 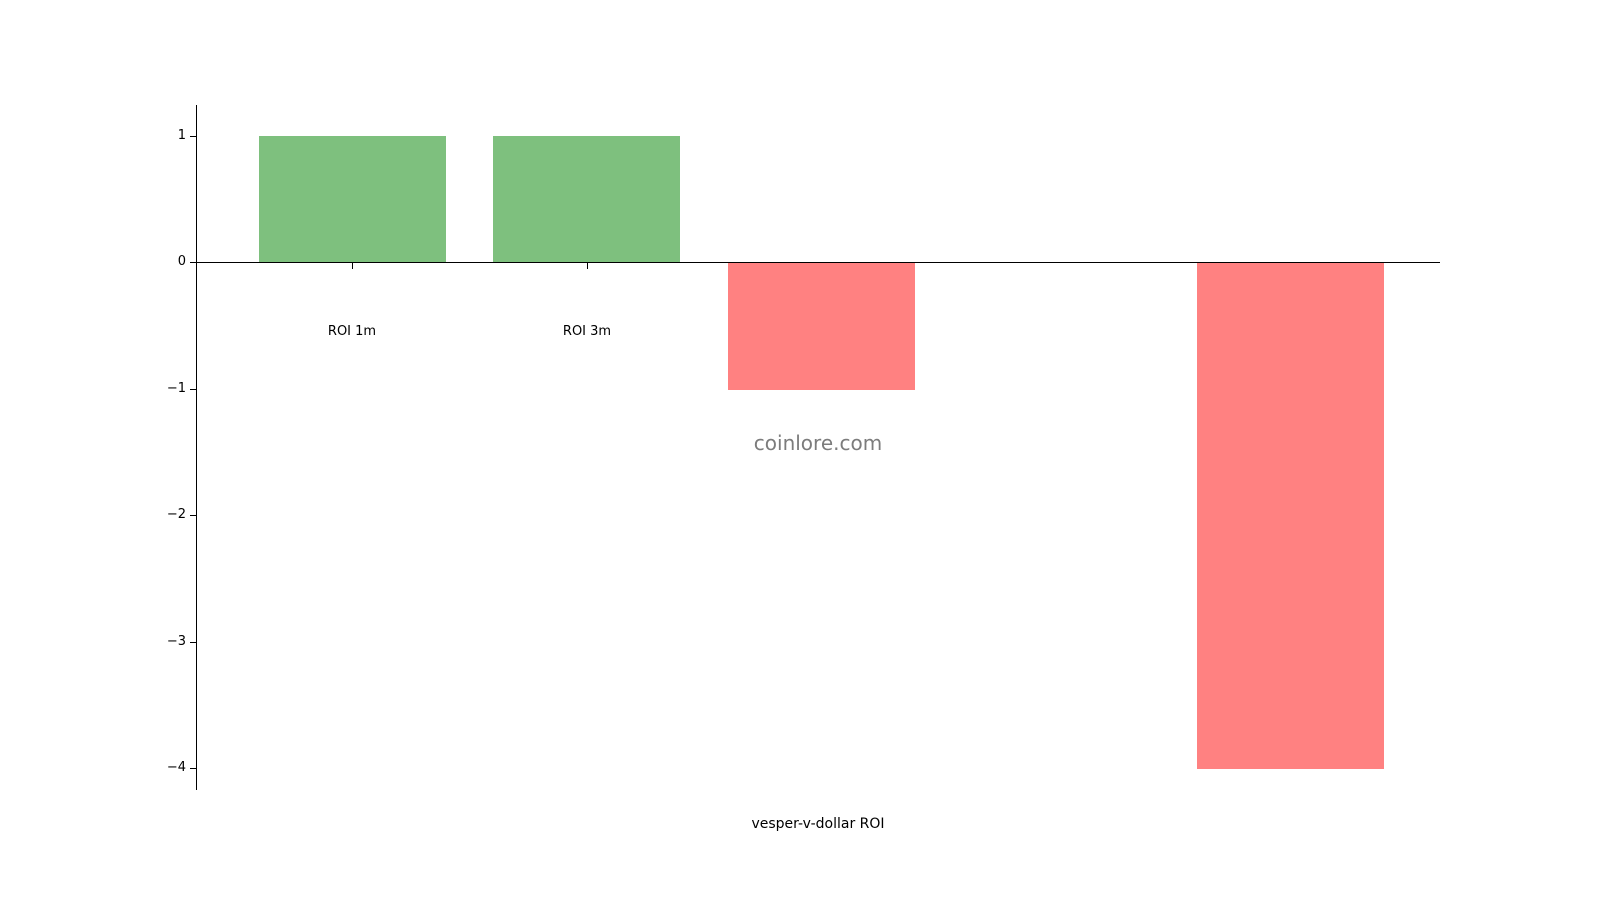 I want to click on x-category-label: ROI 1m, so click(x=352, y=331).